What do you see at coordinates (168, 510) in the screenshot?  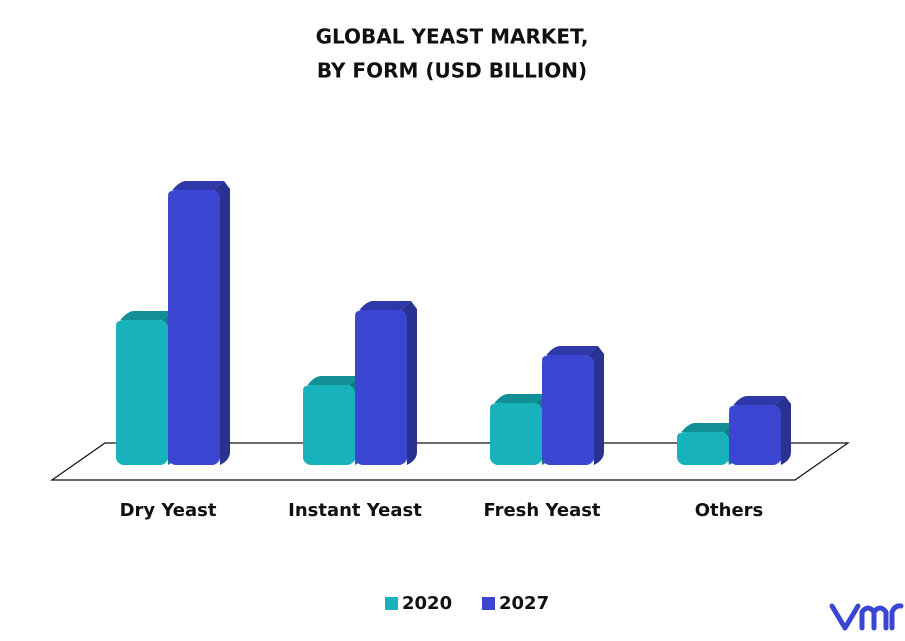 I see `x-tick-label: Dry Yeast` at bounding box center [168, 510].